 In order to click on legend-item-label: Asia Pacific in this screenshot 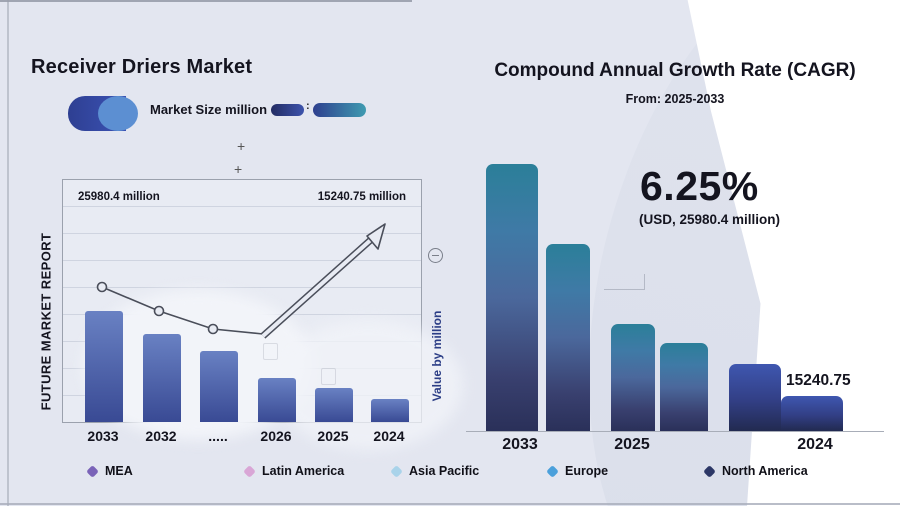, I will do `click(444, 471)`.